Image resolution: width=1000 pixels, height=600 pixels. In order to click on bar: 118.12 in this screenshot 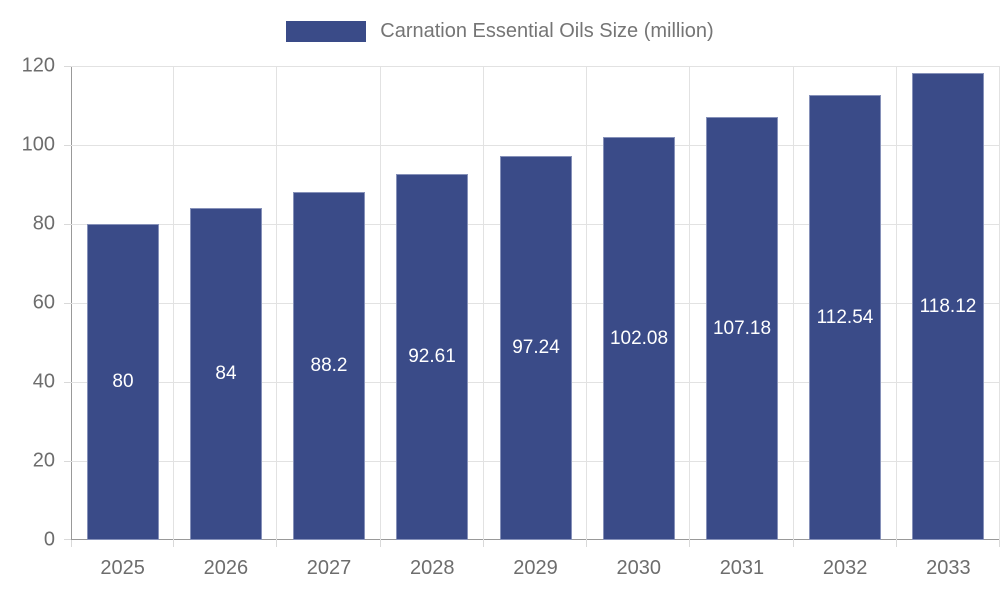, I will do `click(948, 306)`.